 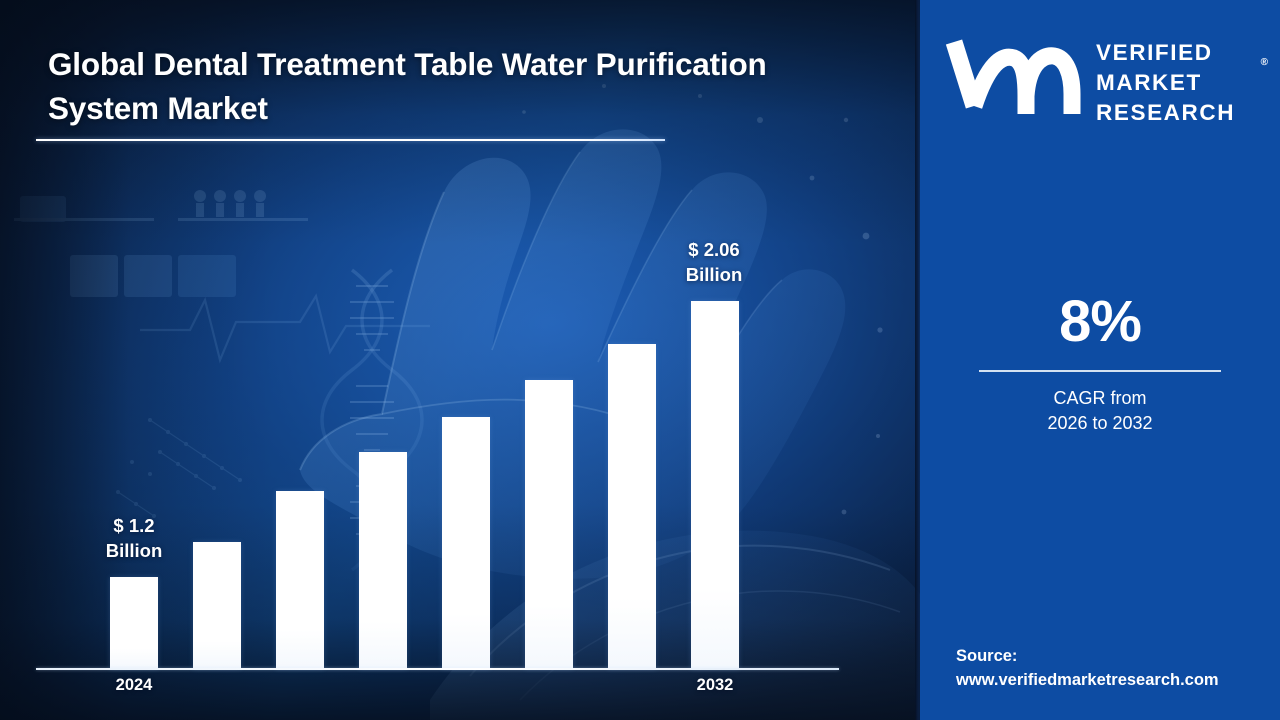 What do you see at coordinates (1087, 680) in the screenshot?
I see `source-url: www.verifiedmarketresearch.com` at bounding box center [1087, 680].